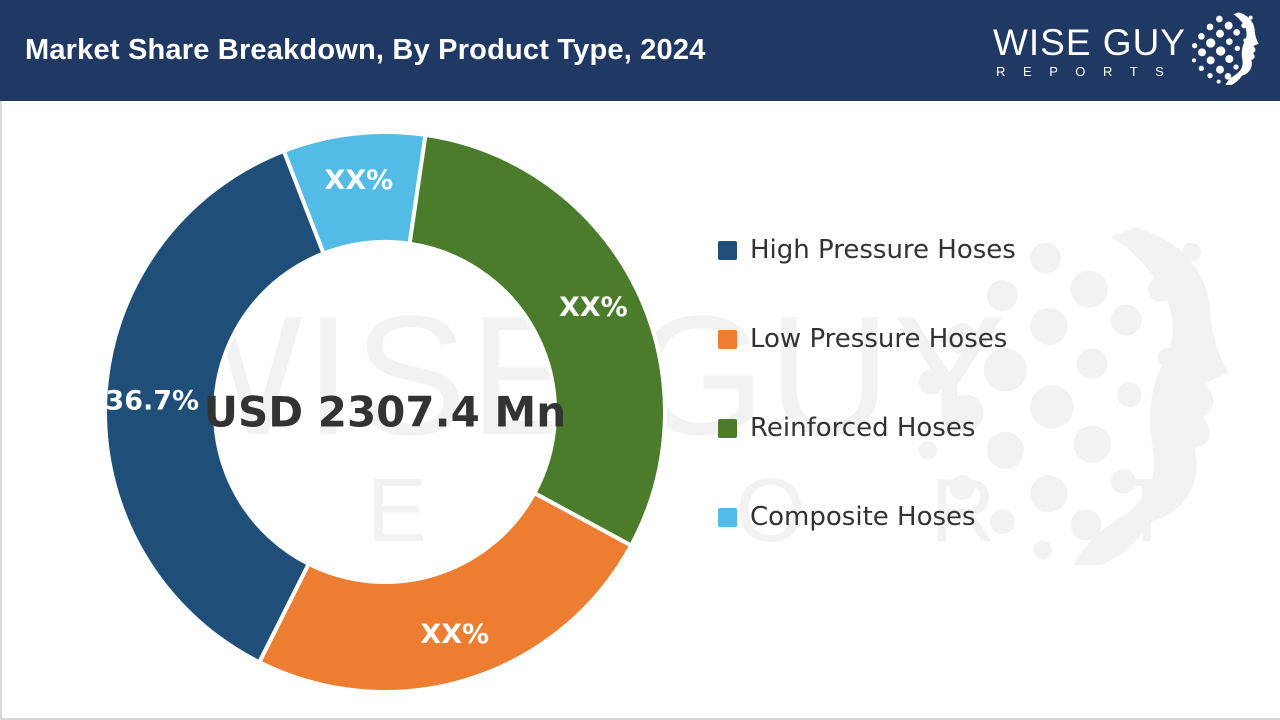 The image size is (1280, 720). I want to click on legend-item-low-pressure-hoses: Low Pressure Hoses, so click(867, 339).